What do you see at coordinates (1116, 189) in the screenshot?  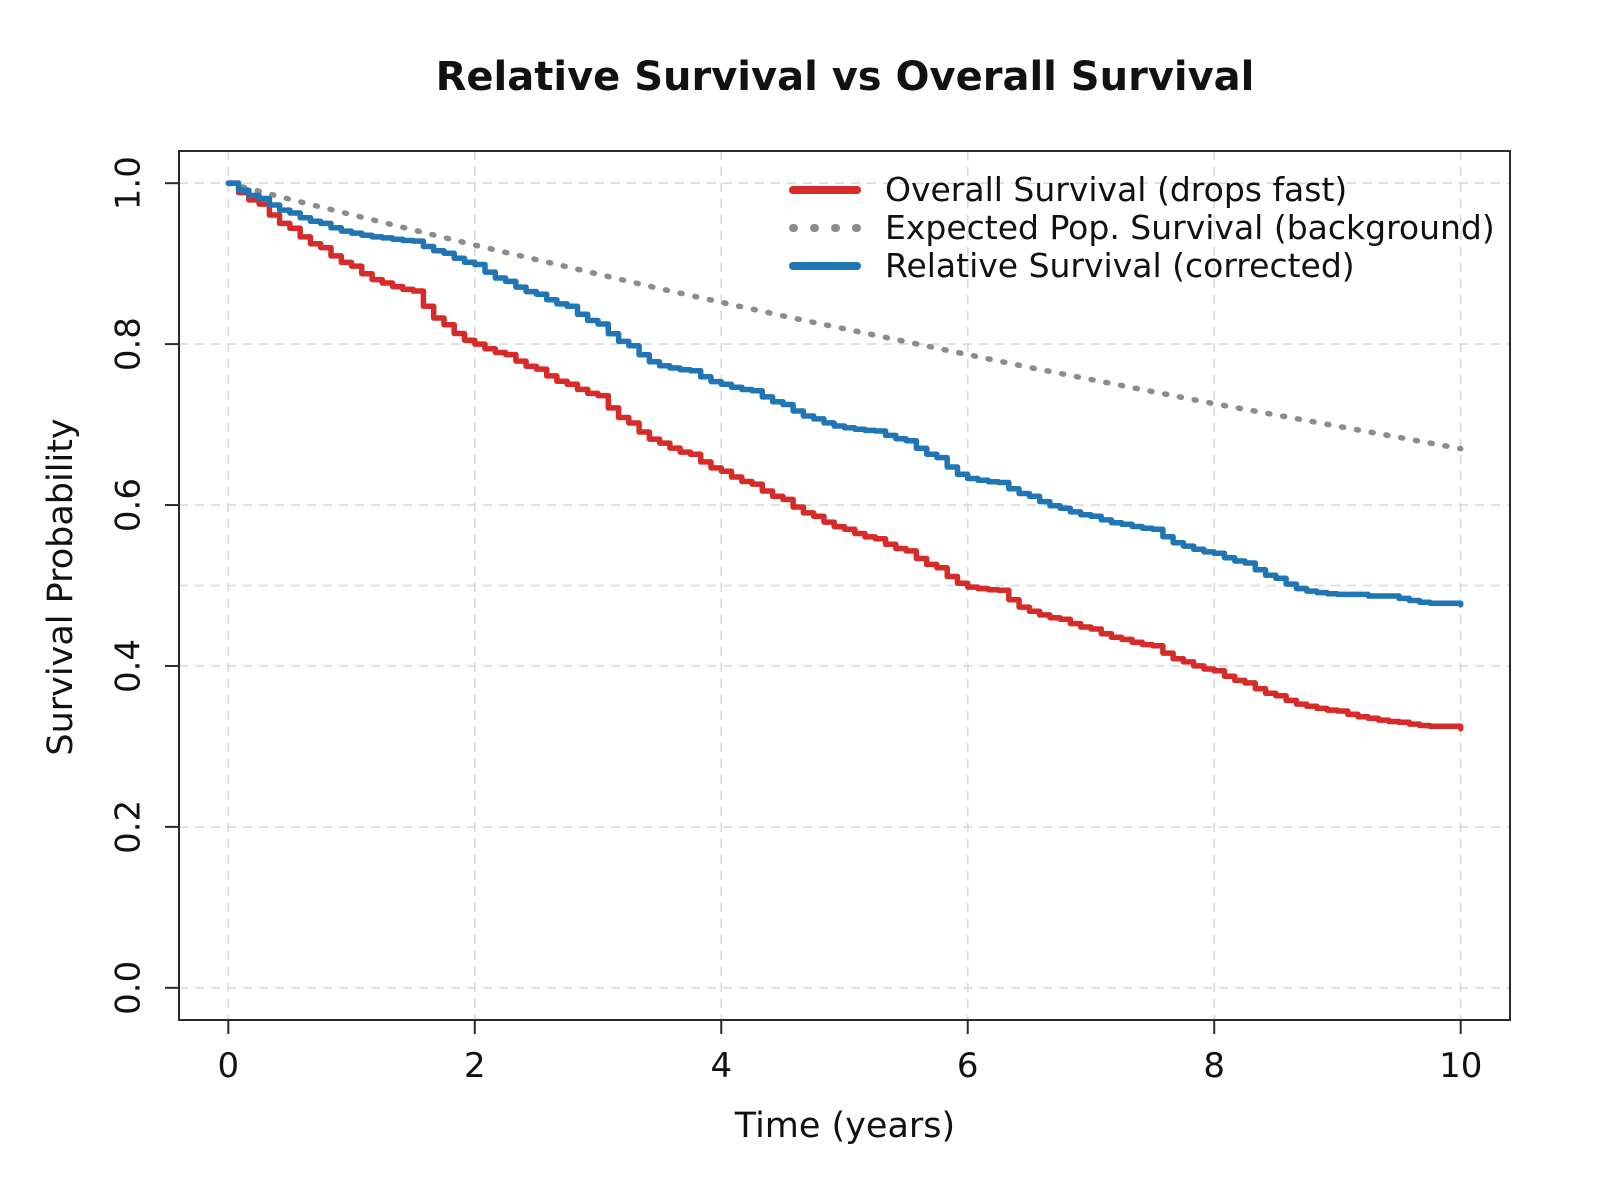 I see `legend-label: Overall Survival (drops fast)` at bounding box center [1116, 189].